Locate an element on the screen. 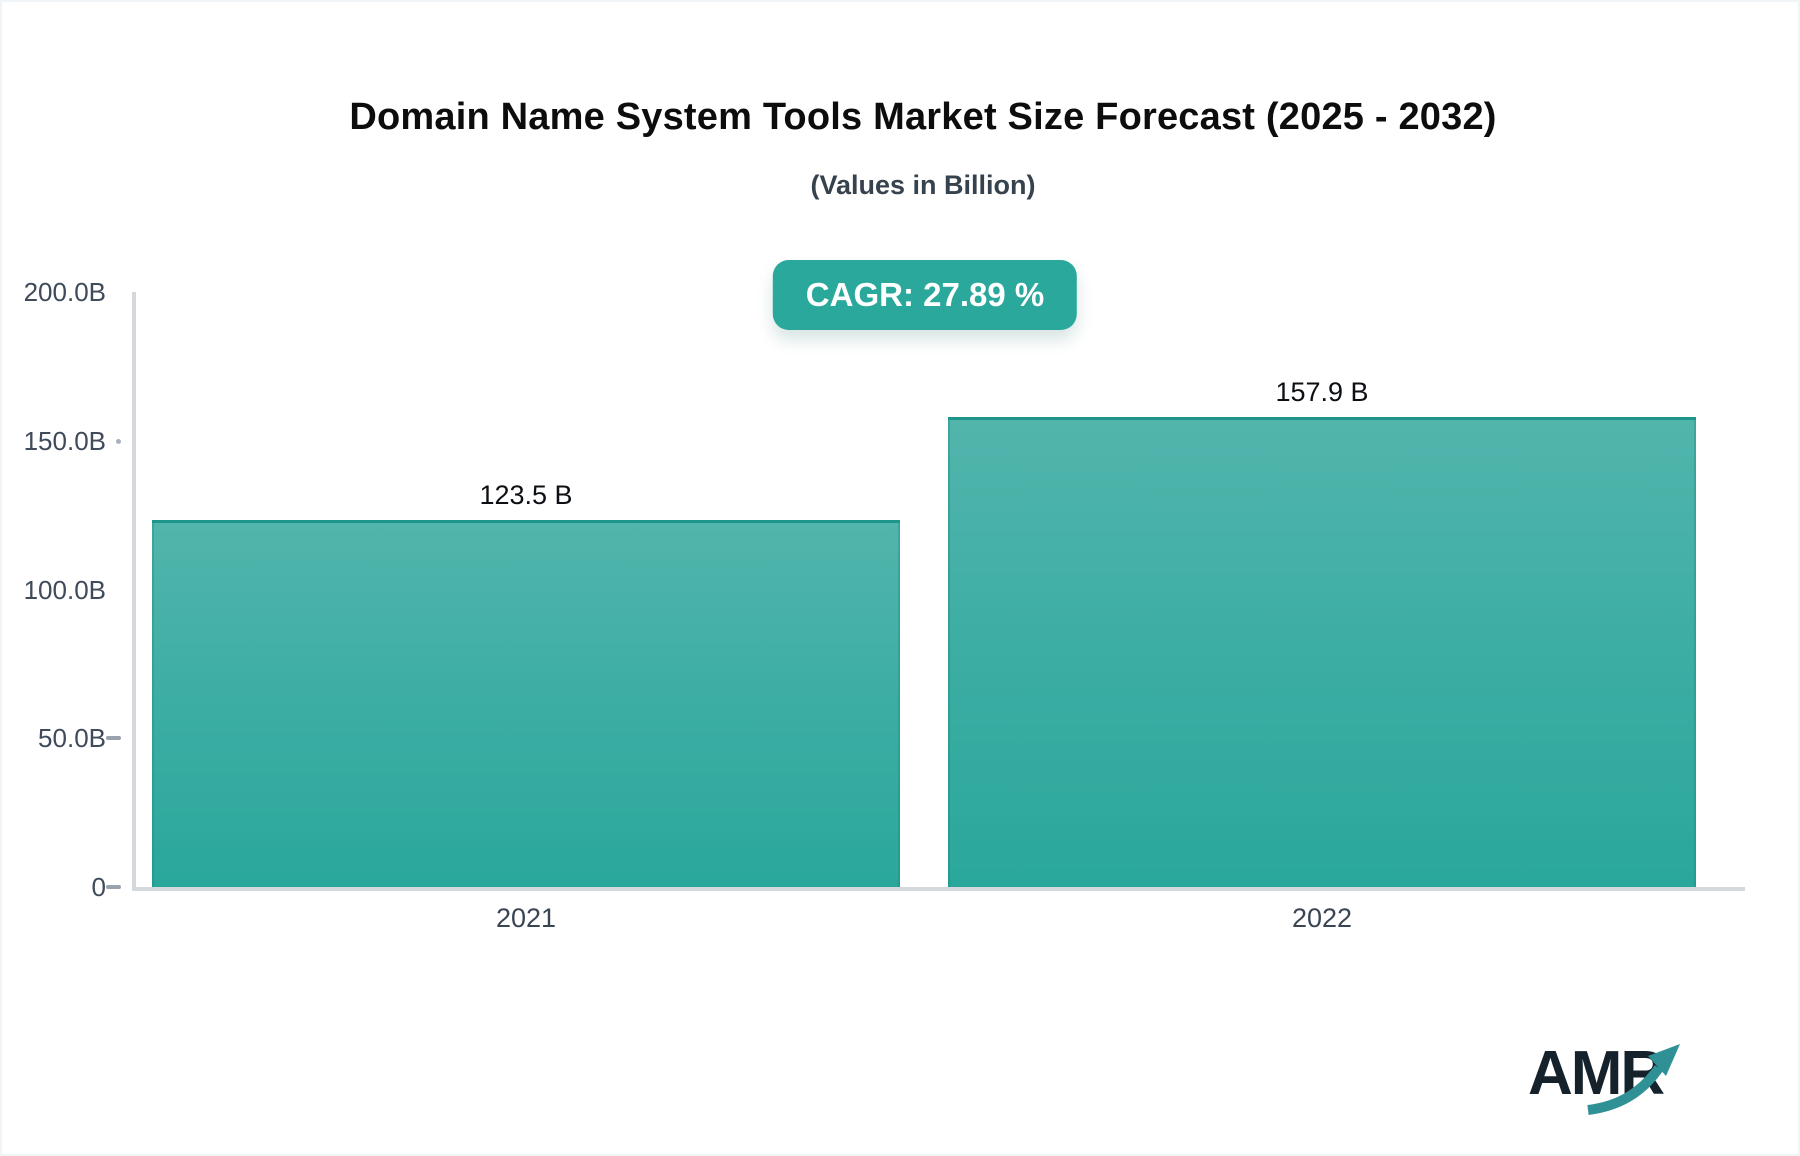 The width and height of the screenshot is (1800, 1156). chart-subtitle: (Values in Billion) is located at coordinates (923, 185).